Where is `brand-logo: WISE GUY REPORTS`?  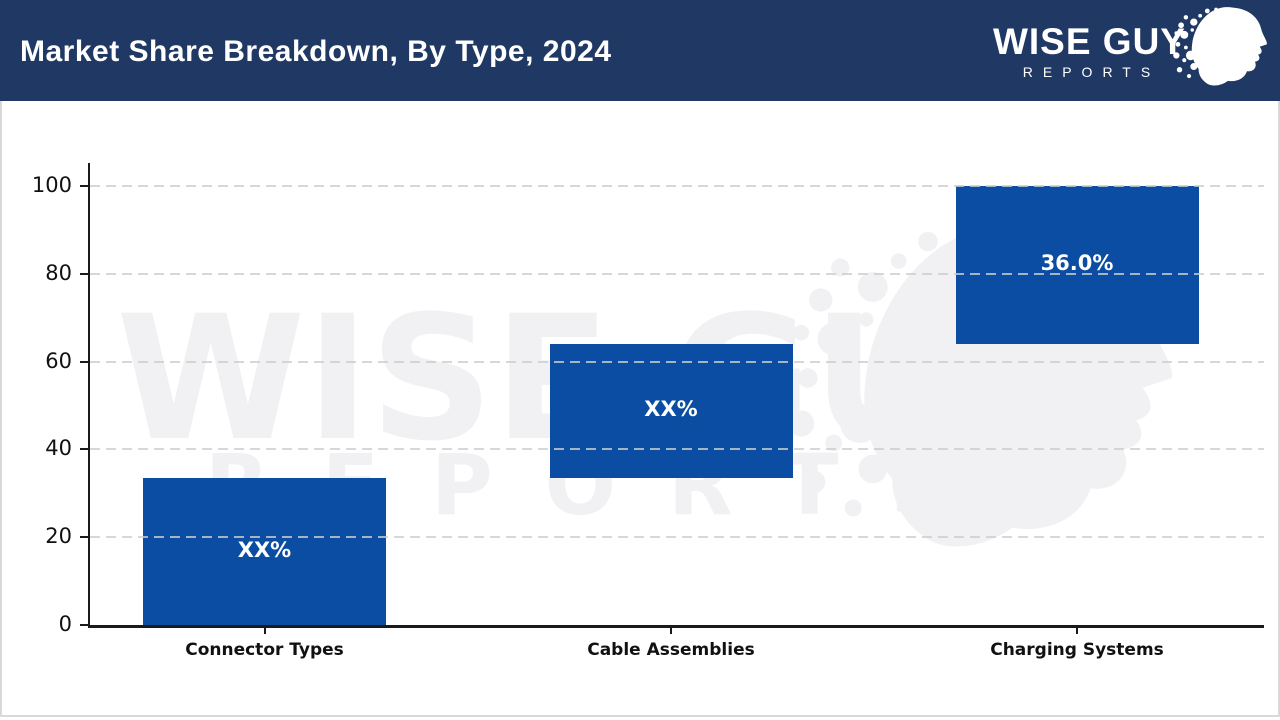
brand-logo: WISE GUY REPORTS is located at coordinates (1131, 47).